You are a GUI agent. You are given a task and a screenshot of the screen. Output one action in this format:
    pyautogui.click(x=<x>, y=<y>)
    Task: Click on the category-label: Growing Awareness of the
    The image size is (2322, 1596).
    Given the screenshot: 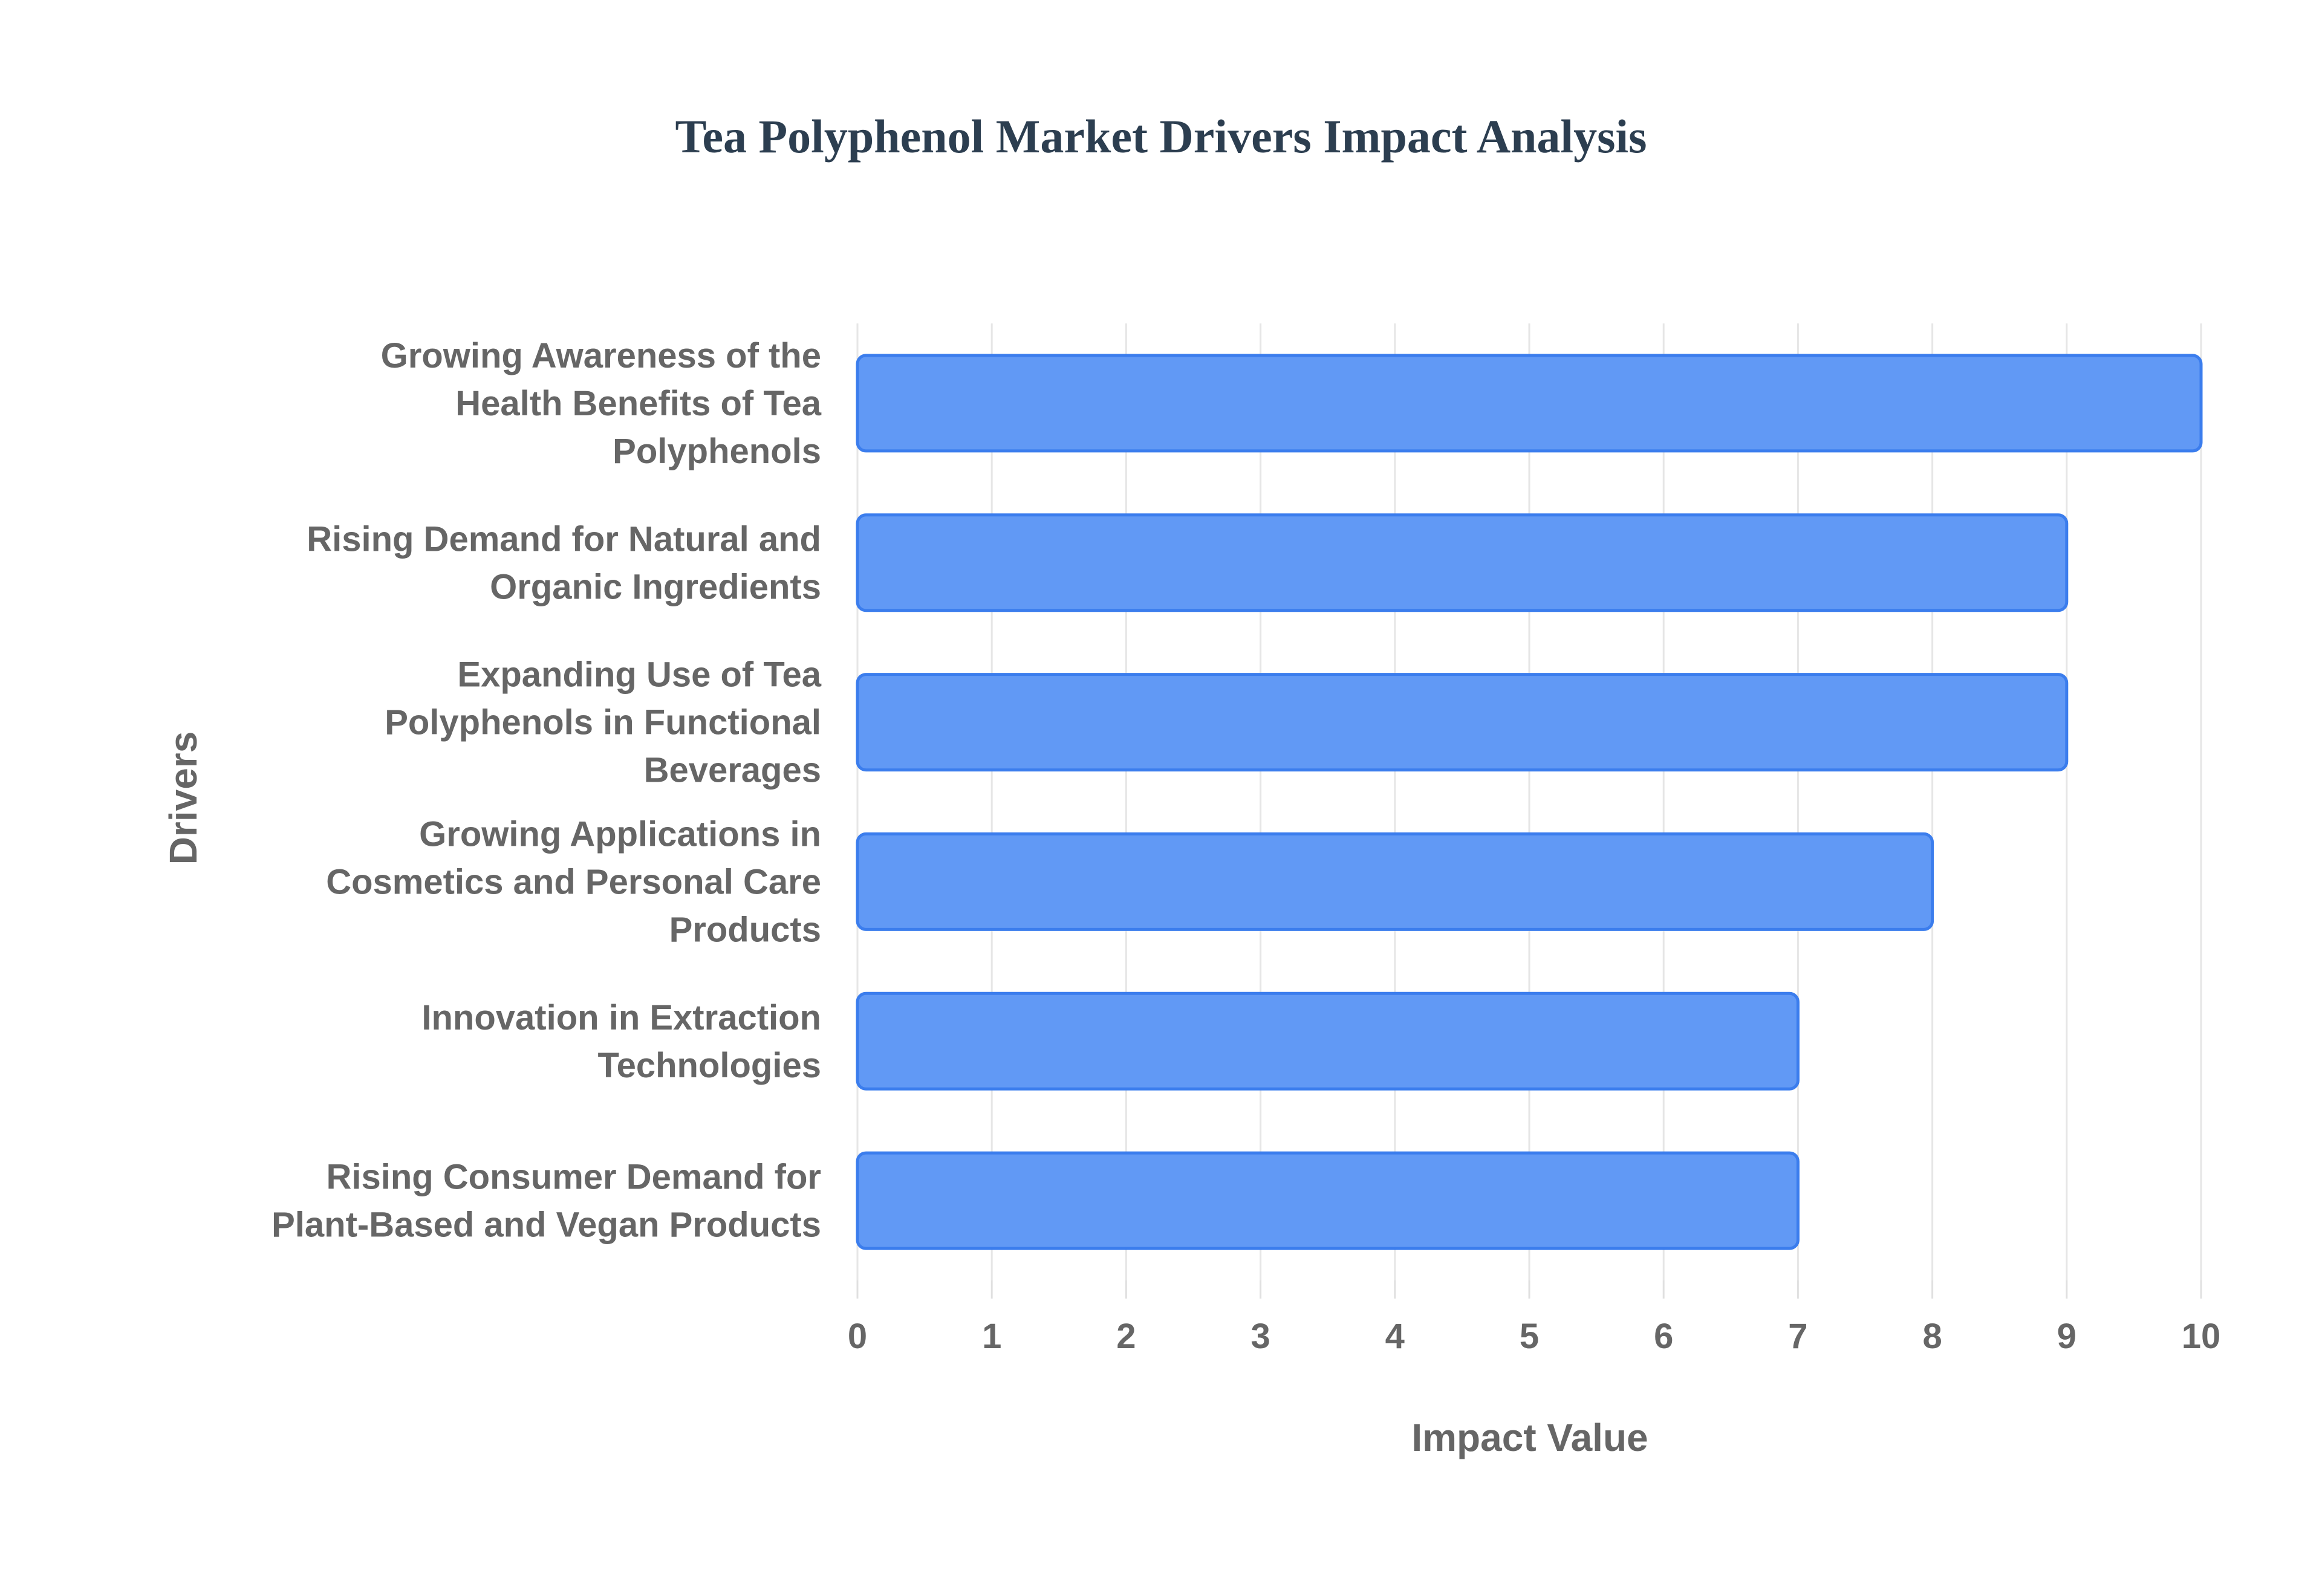 What is the action you would take?
    pyautogui.click(x=601, y=355)
    